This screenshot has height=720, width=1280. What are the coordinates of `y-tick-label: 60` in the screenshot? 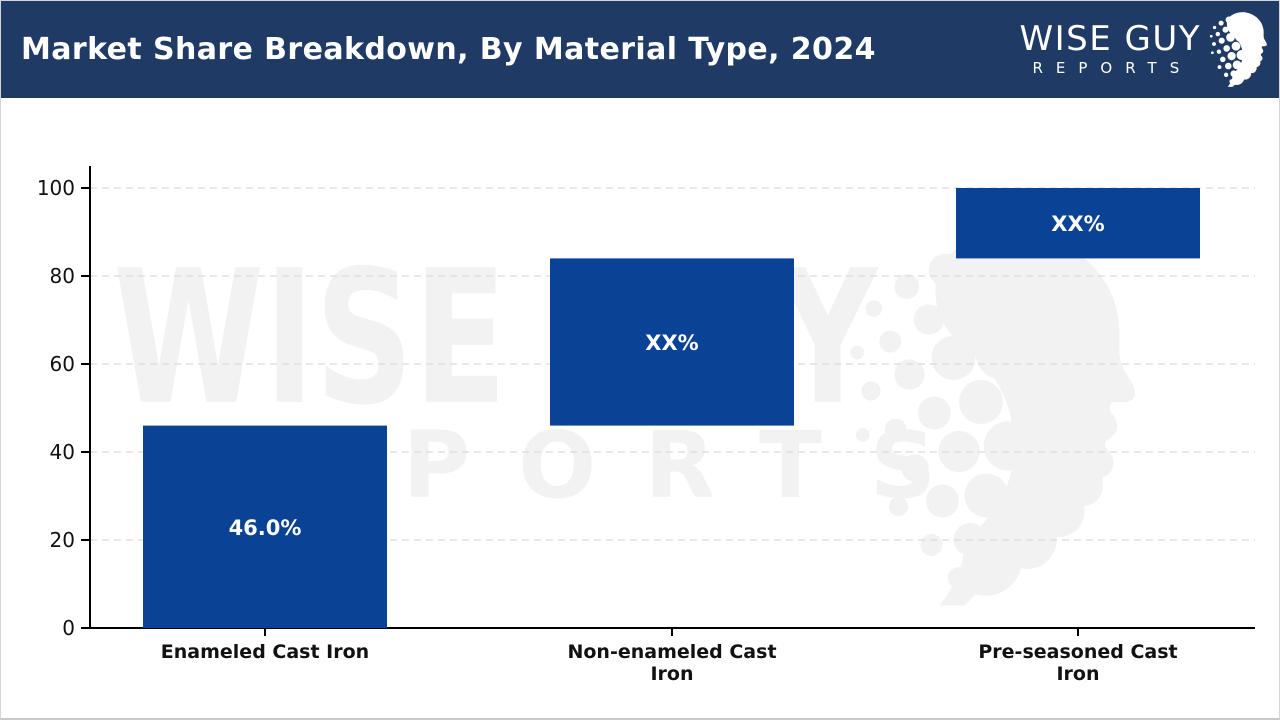 It's located at (62, 364).